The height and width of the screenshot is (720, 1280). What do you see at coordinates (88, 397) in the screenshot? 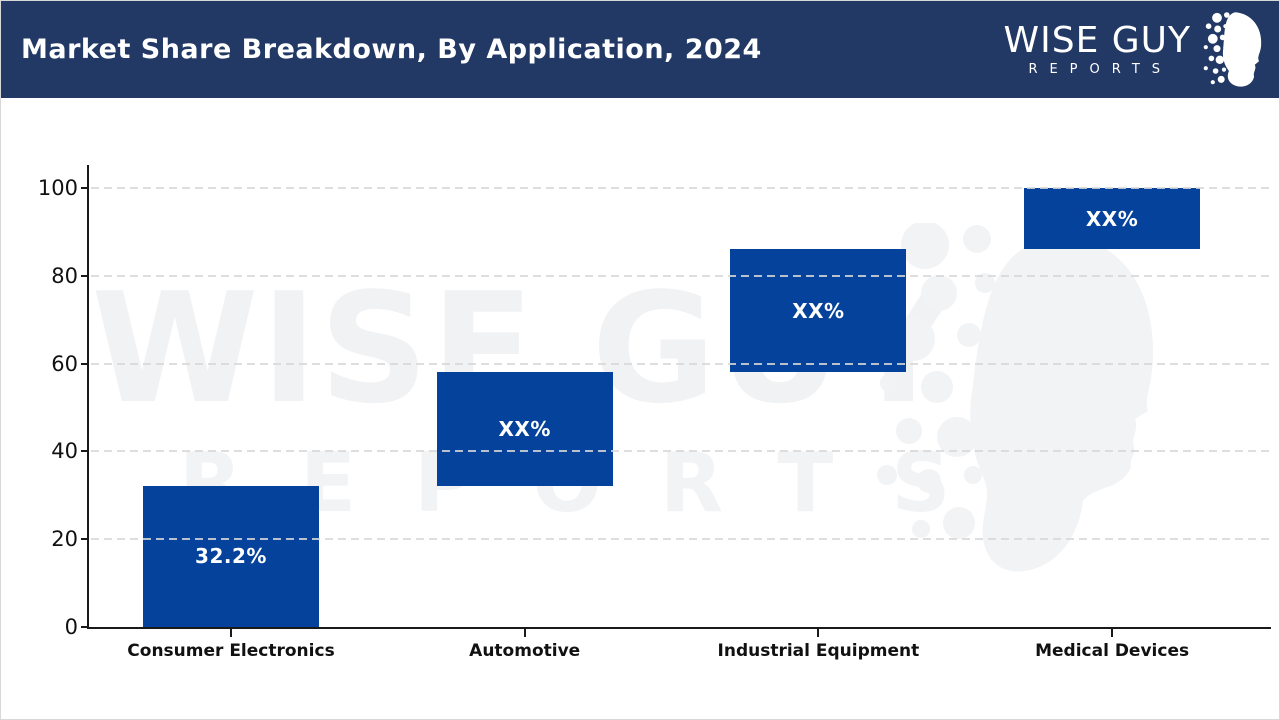
I see `y-axis-line` at bounding box center [88, 397].